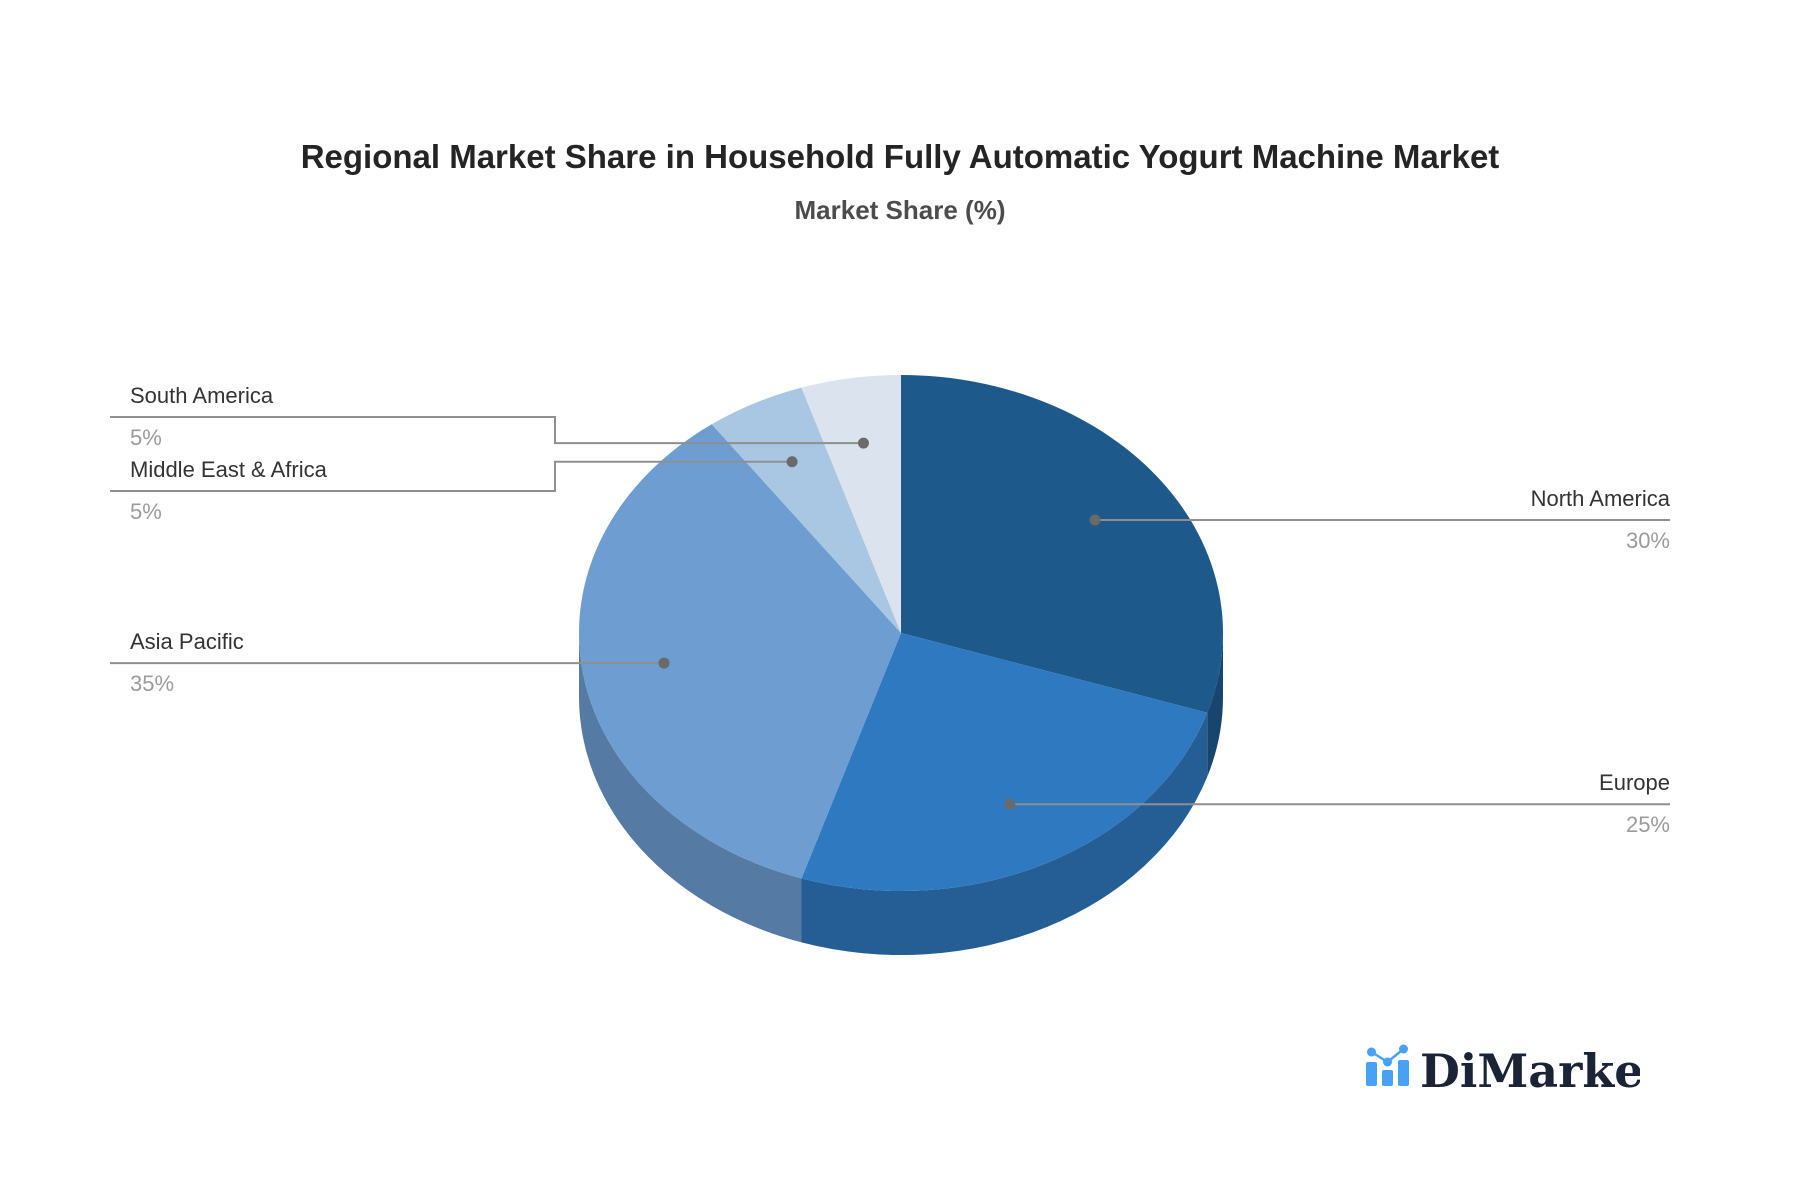 This screenshot has width=1800, height=1196. I want to click on slice-percent: 30%, so click(1647, 540).